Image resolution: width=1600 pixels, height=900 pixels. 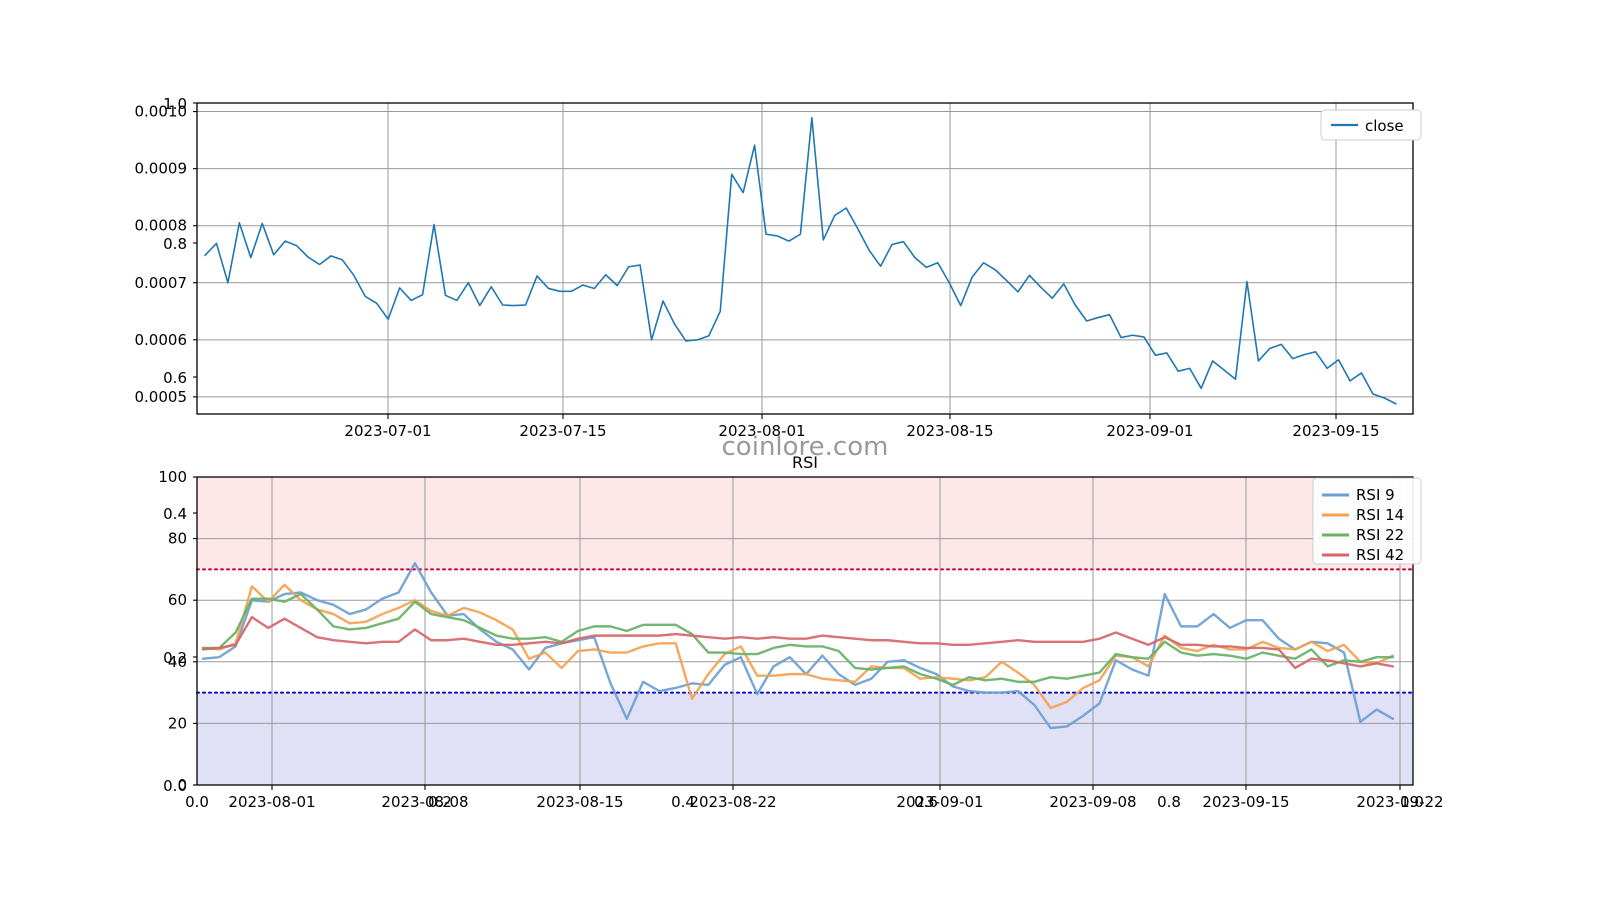 What do you see at coordinates (175, 244) in the screenshot?
I see `price-y-overlap-label: 0.8` at bounding box center [175, 244].